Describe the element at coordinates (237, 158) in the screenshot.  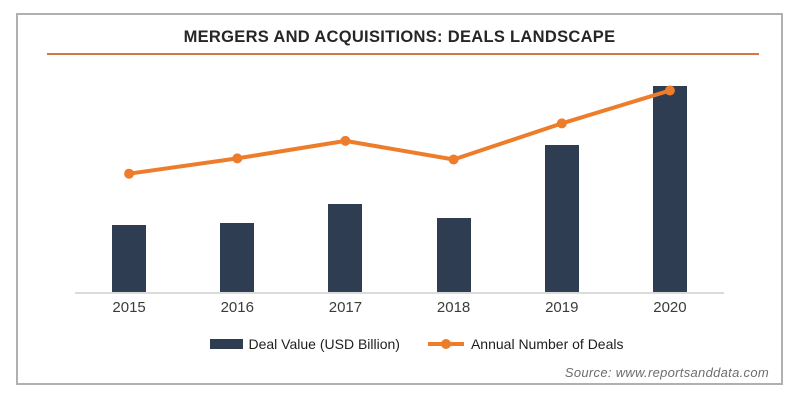
I see `line-marker-2016` at that location.